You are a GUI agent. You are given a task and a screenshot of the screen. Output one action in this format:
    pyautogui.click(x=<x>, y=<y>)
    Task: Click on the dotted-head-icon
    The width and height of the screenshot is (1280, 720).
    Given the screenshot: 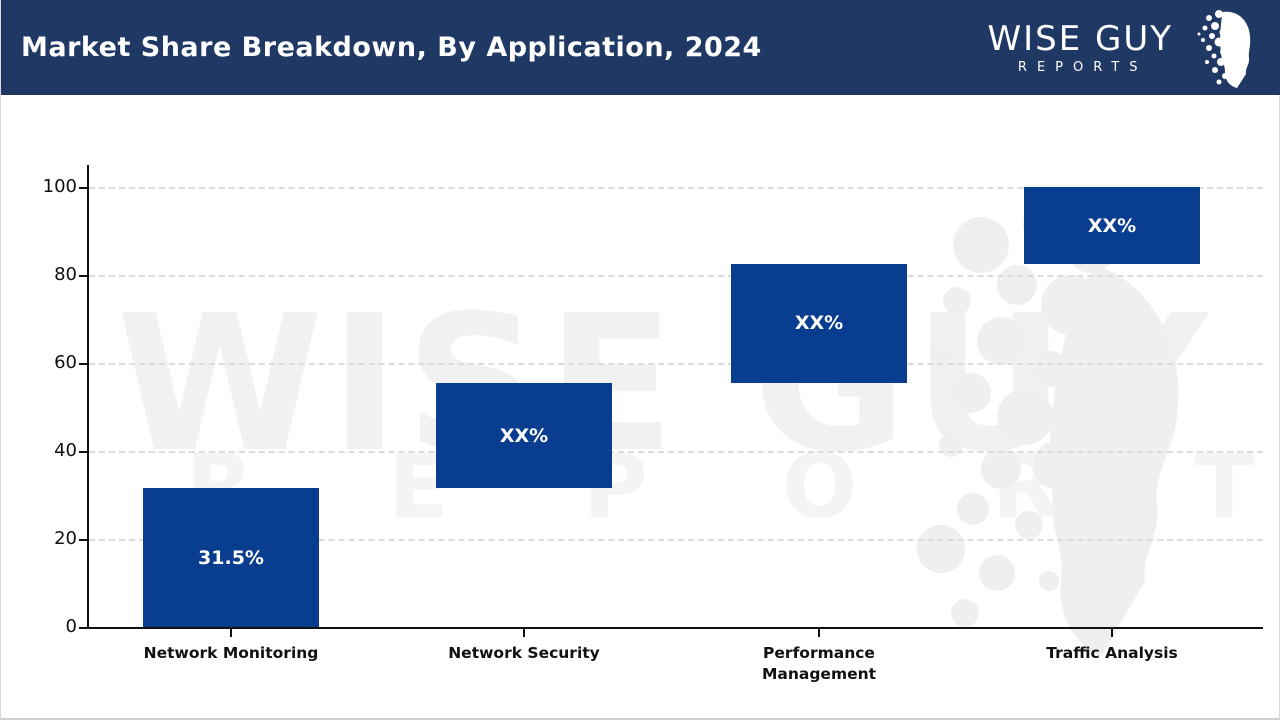 What is the action you would take?
    pyautogui.click(x=1224, y=48)
    